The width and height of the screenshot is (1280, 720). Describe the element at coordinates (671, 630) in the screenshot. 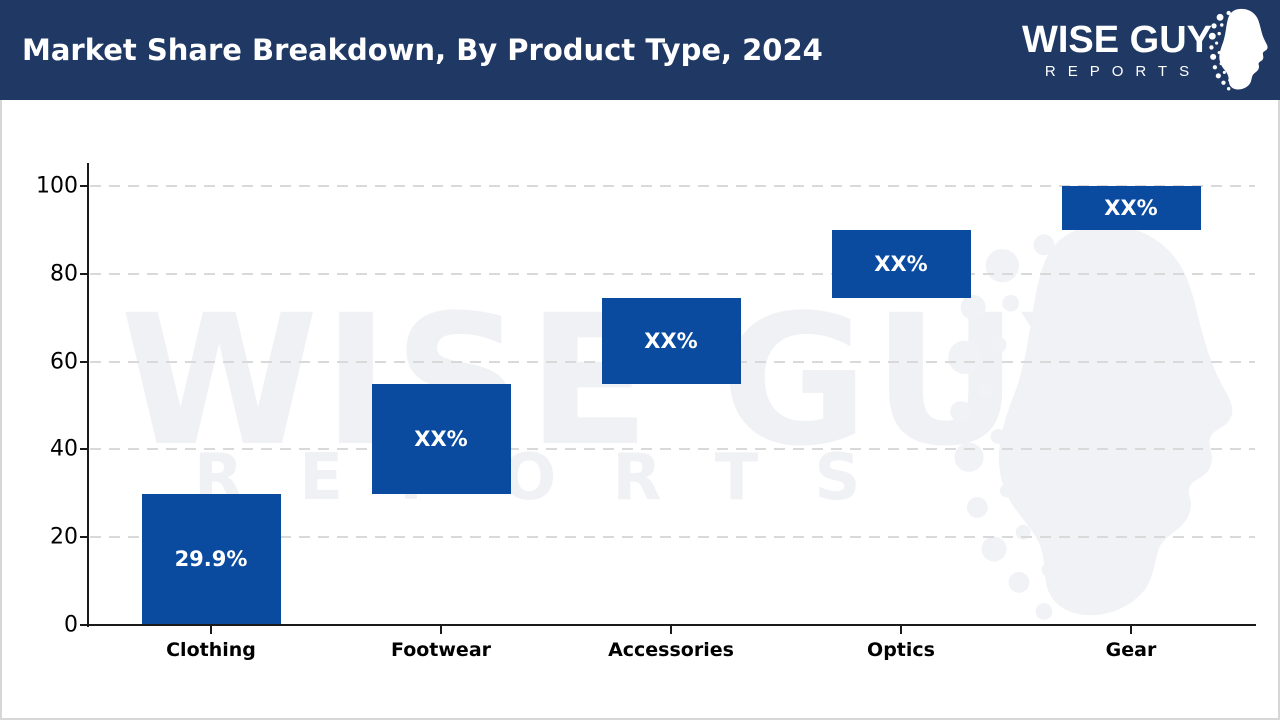

I see `x-tick-mark-accessories` at that location.